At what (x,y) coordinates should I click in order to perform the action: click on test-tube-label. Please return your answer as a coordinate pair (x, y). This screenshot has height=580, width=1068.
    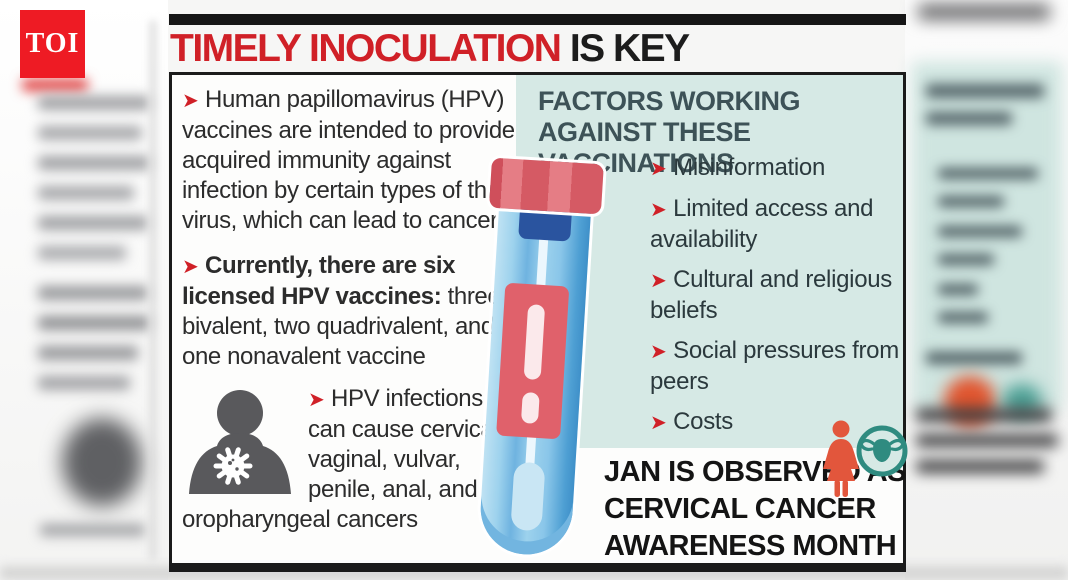
    Looking at the image, I should click on (533, 361).